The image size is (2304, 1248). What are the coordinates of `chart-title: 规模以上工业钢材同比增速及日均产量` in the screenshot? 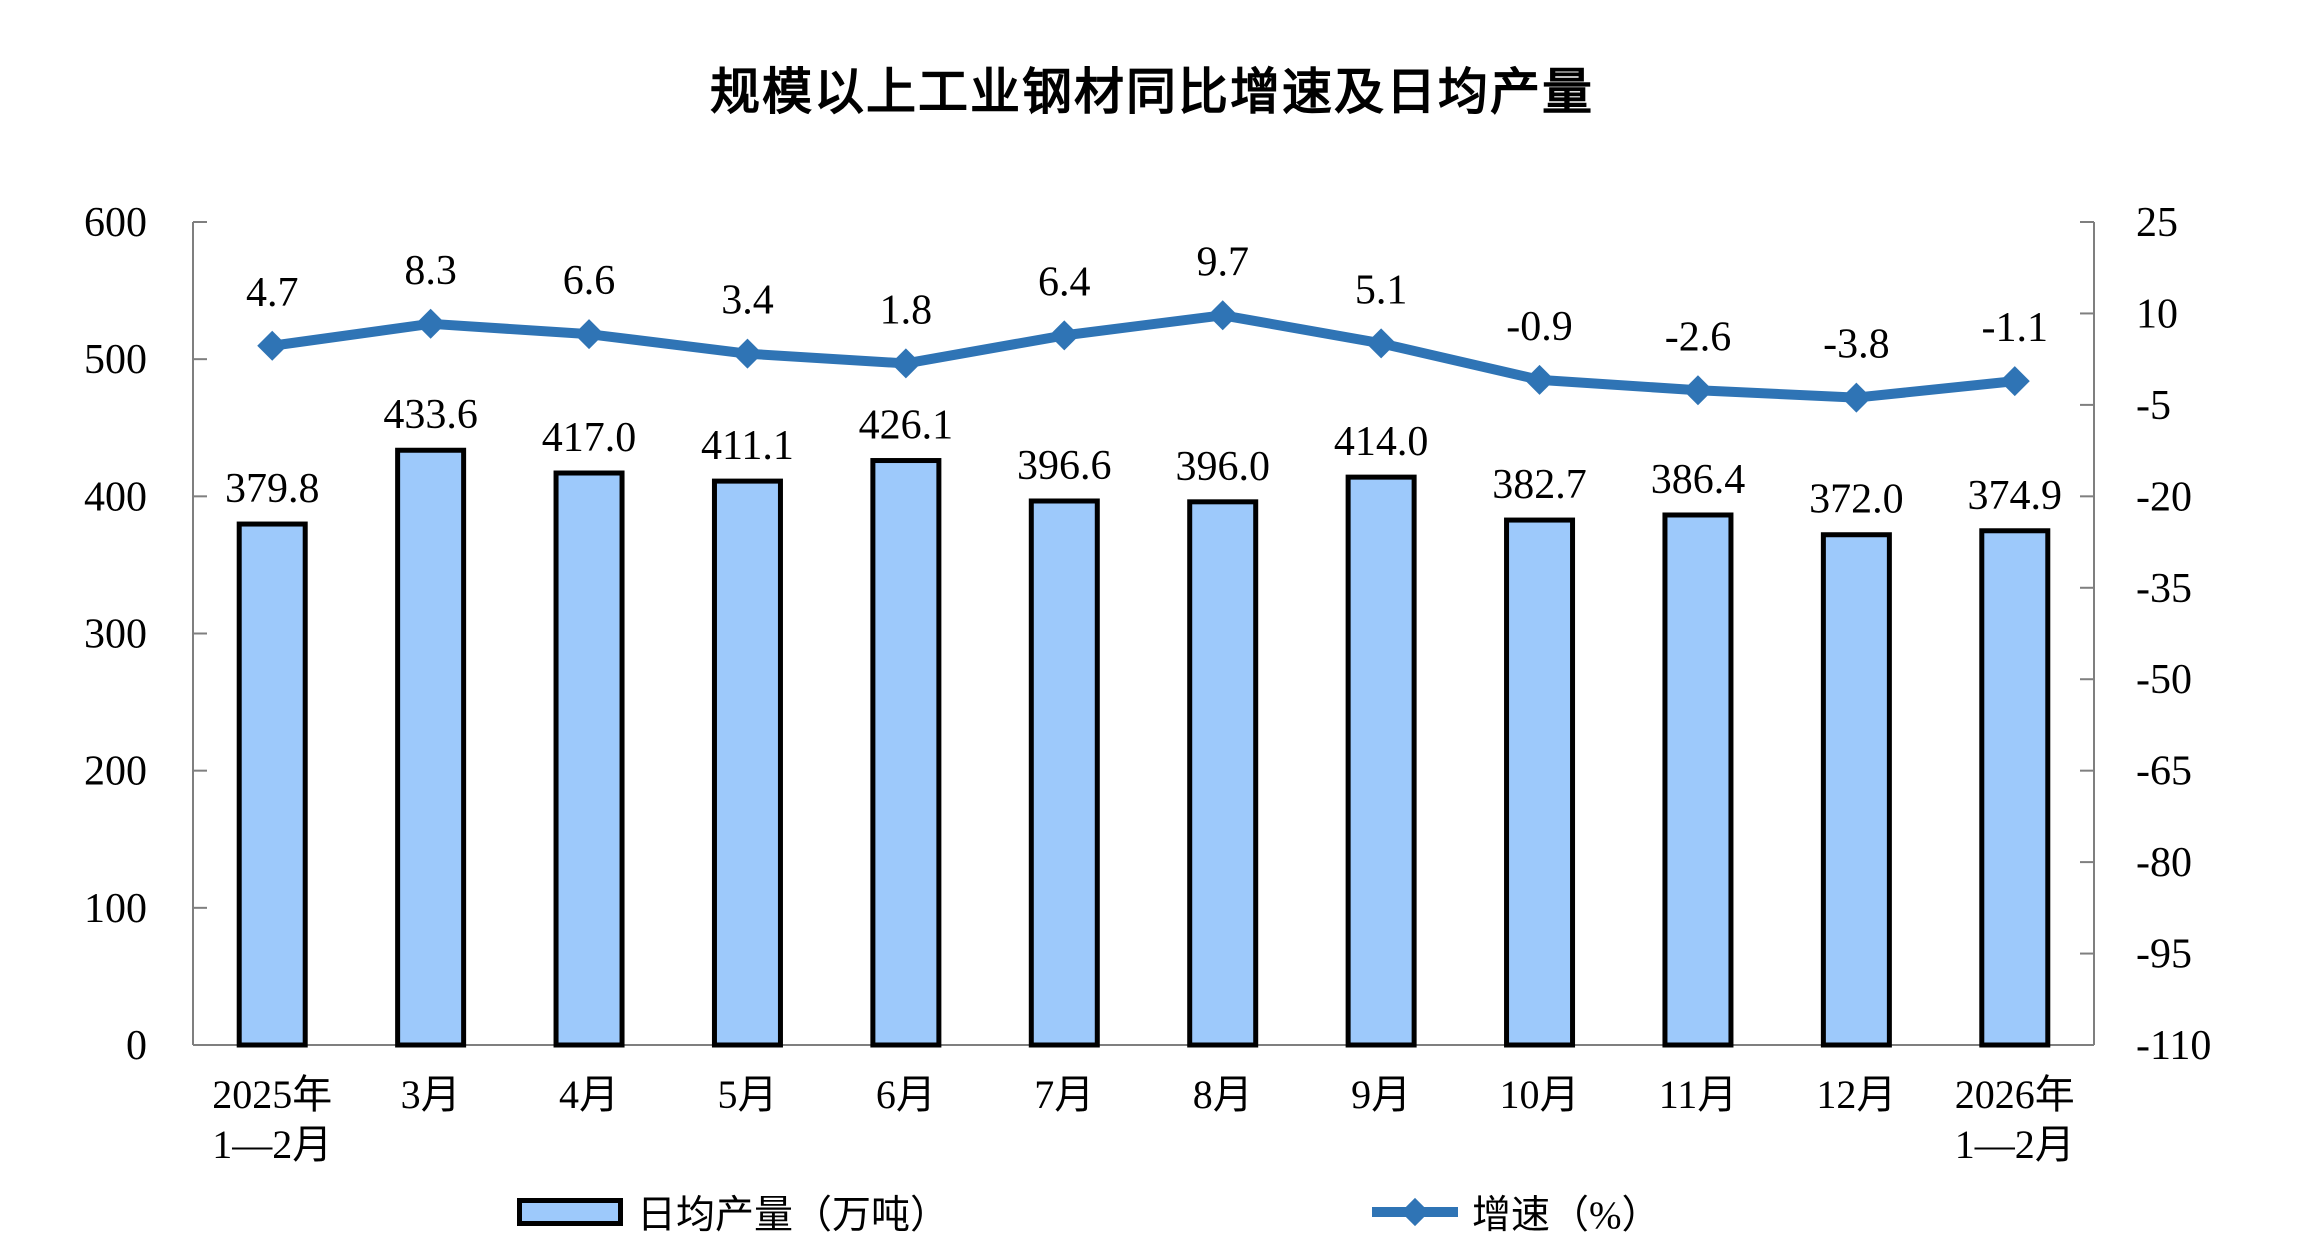 It's located at (1152, 92).